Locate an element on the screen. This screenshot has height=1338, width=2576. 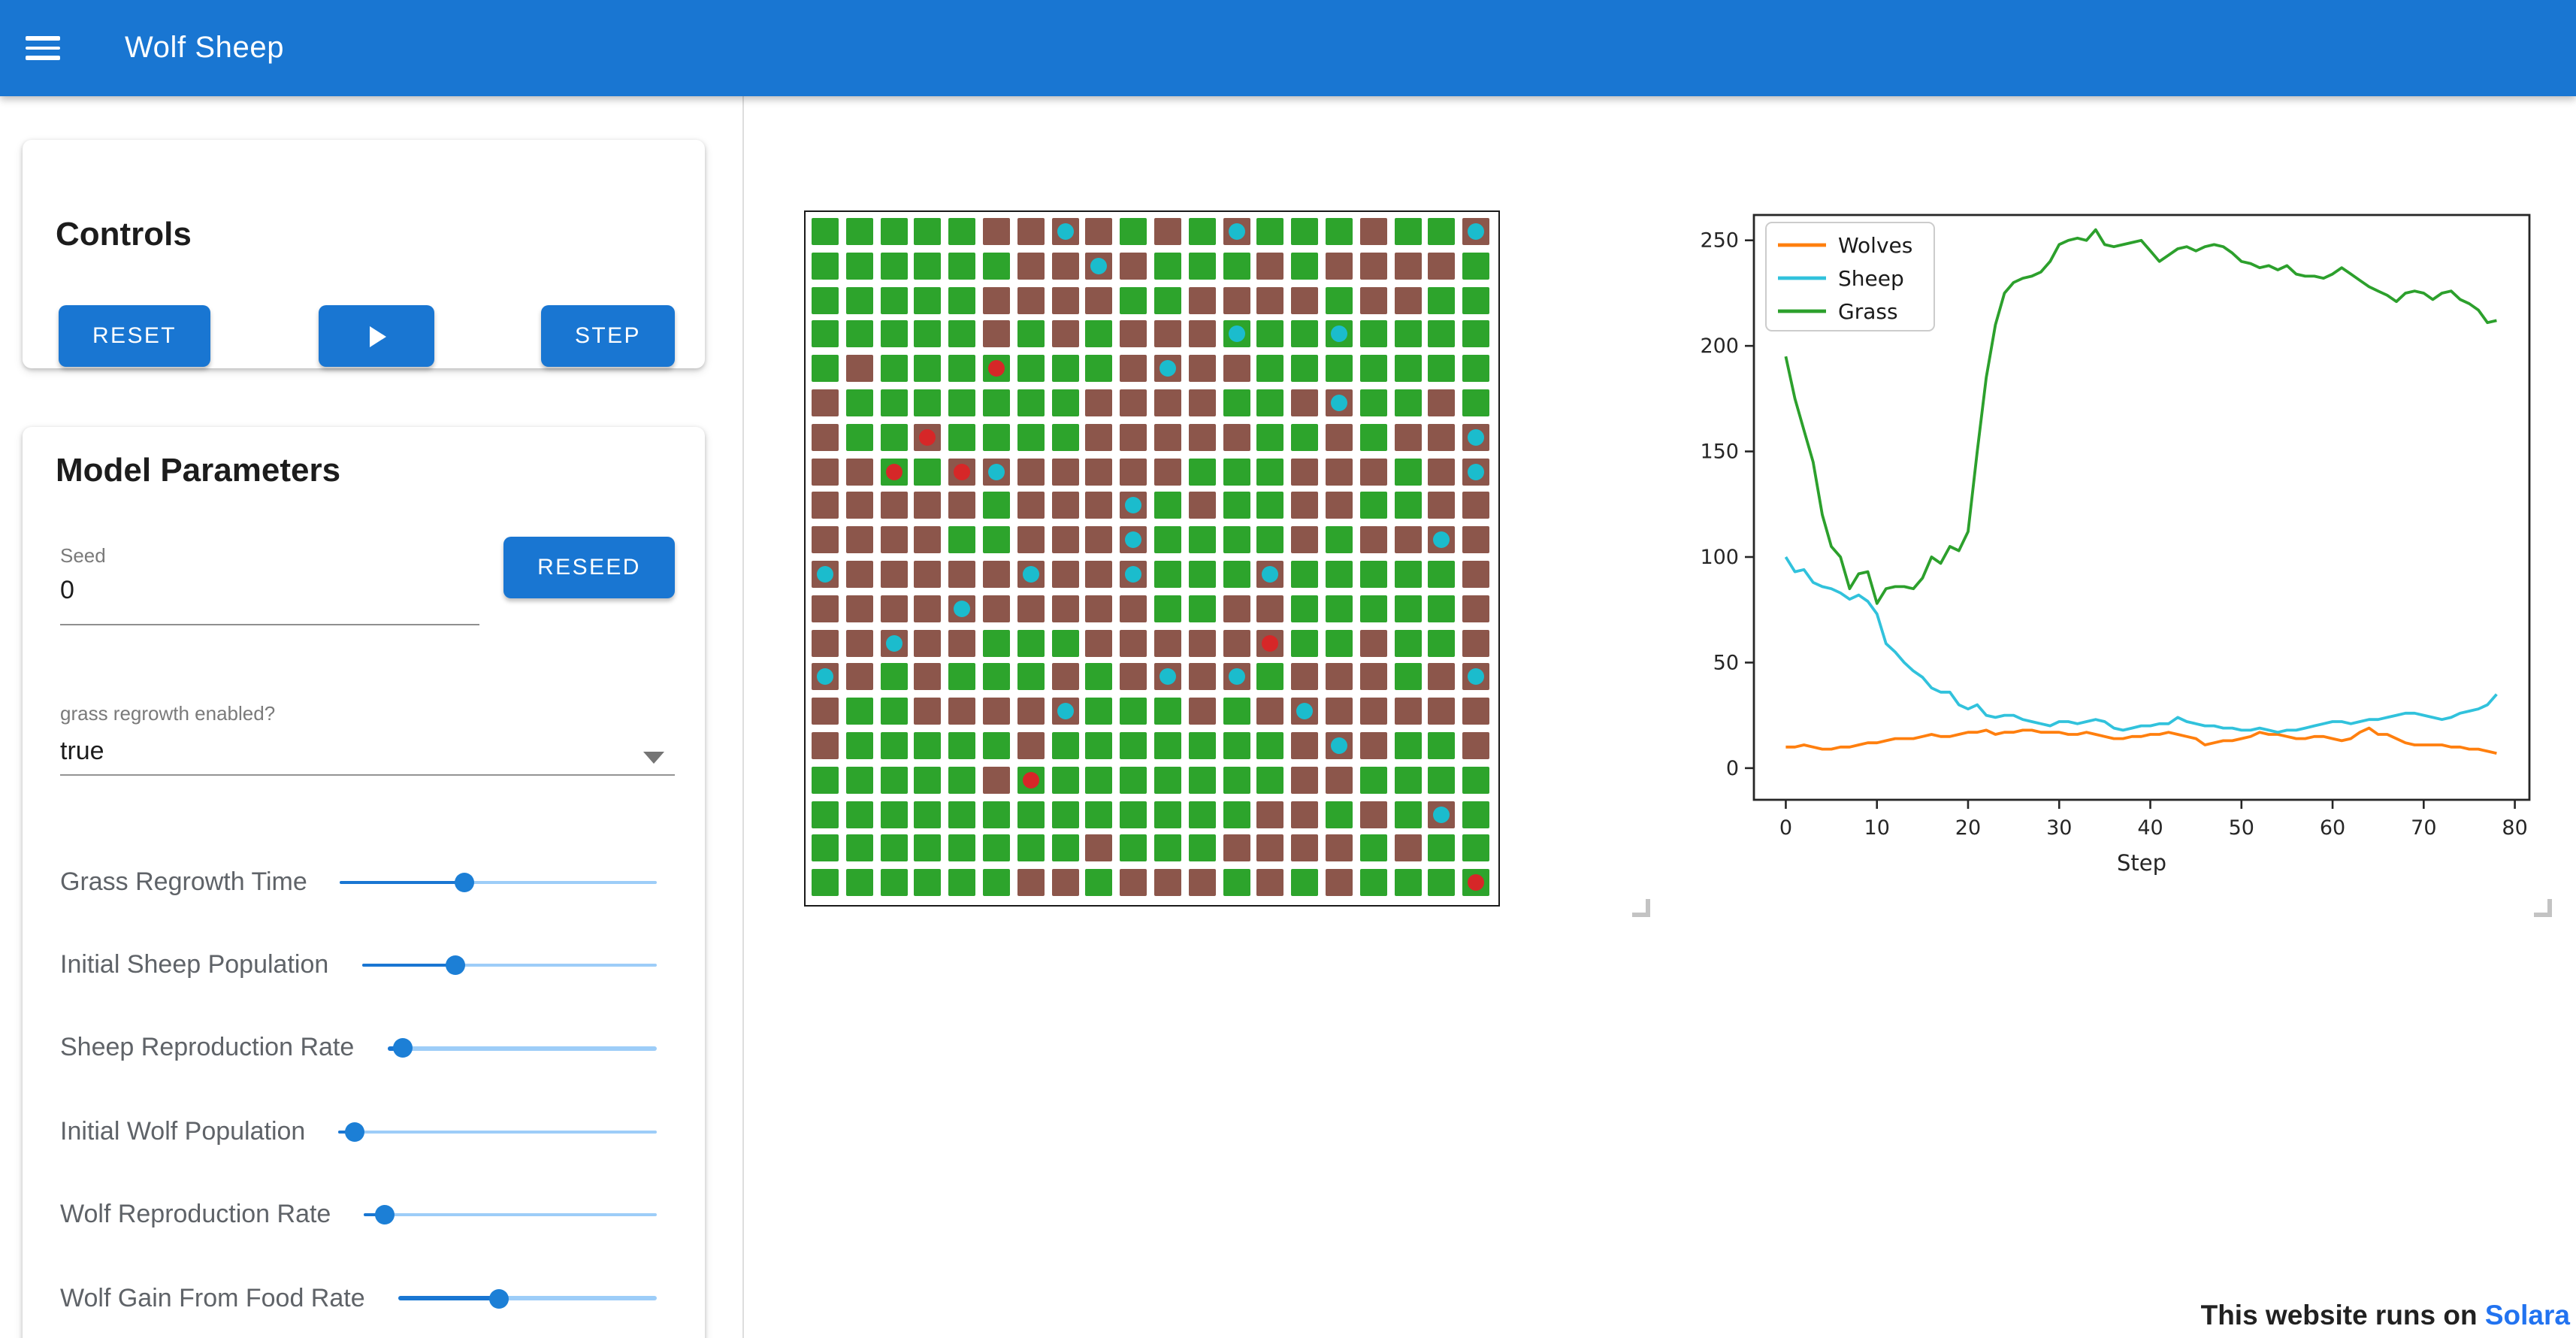
slider-label: Initial Sheep Population is located at coordinates (195, 965).